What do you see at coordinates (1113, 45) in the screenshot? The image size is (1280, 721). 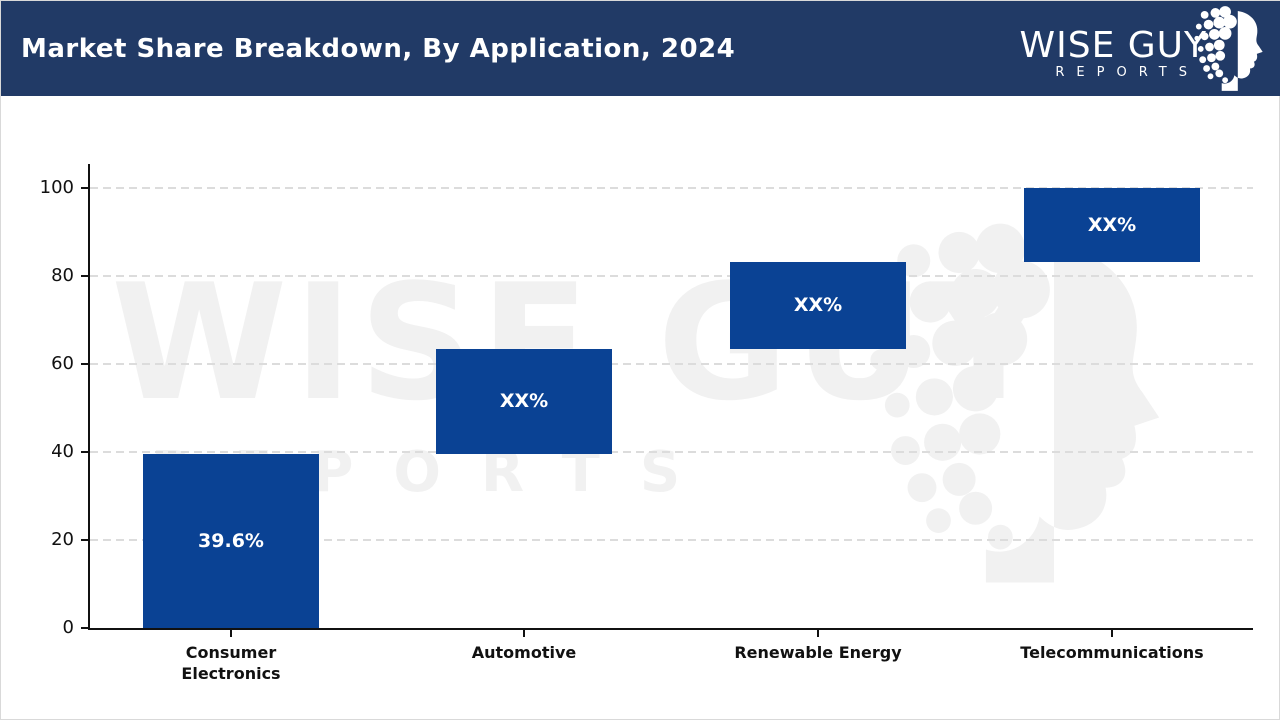 I see `brand-logo-wordmark: WISE GUY` at bounding box center [1113, 45].